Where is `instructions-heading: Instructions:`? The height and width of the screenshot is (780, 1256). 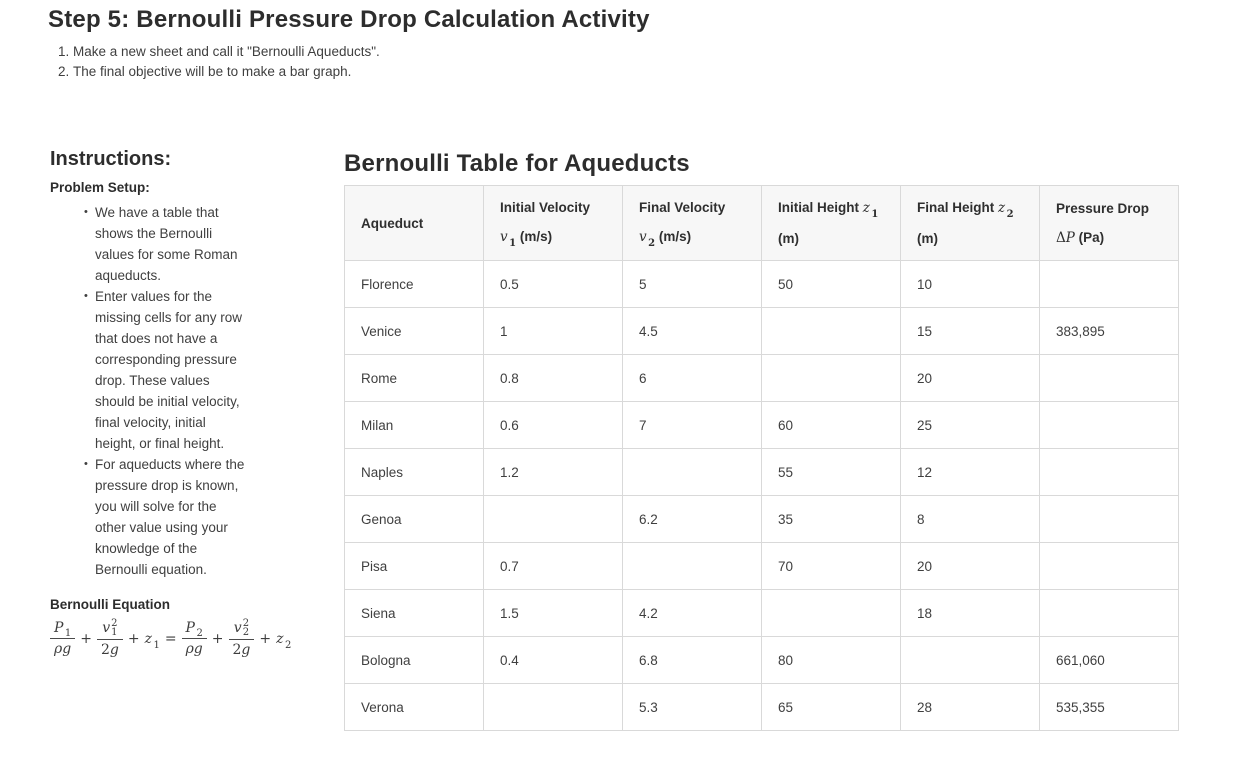 instructions-heading: Instructions: is located at coordinates (111, 159).